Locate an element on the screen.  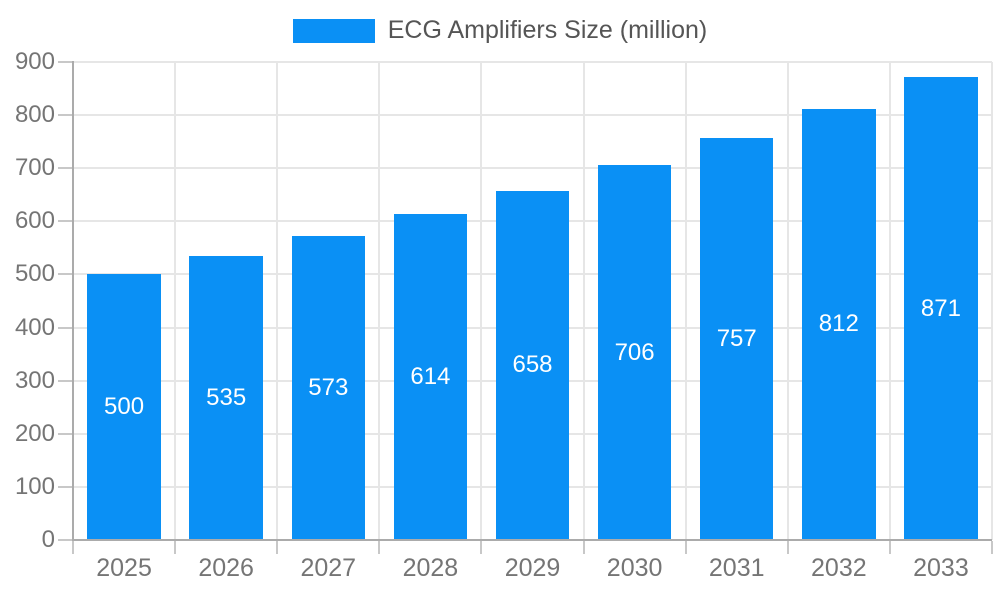
bar-value-label: 500 is located at coordinates (124, 407).